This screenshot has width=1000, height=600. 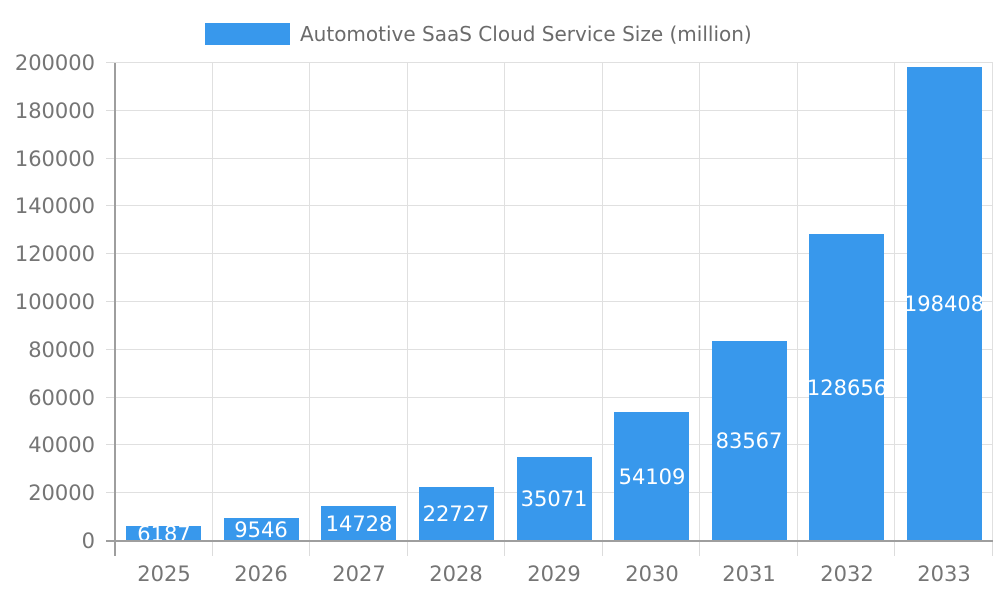 What do you see at coordinates (115, 309) in the screenshot?
I see `y-axis-spine` at bounding box center [115, 309].